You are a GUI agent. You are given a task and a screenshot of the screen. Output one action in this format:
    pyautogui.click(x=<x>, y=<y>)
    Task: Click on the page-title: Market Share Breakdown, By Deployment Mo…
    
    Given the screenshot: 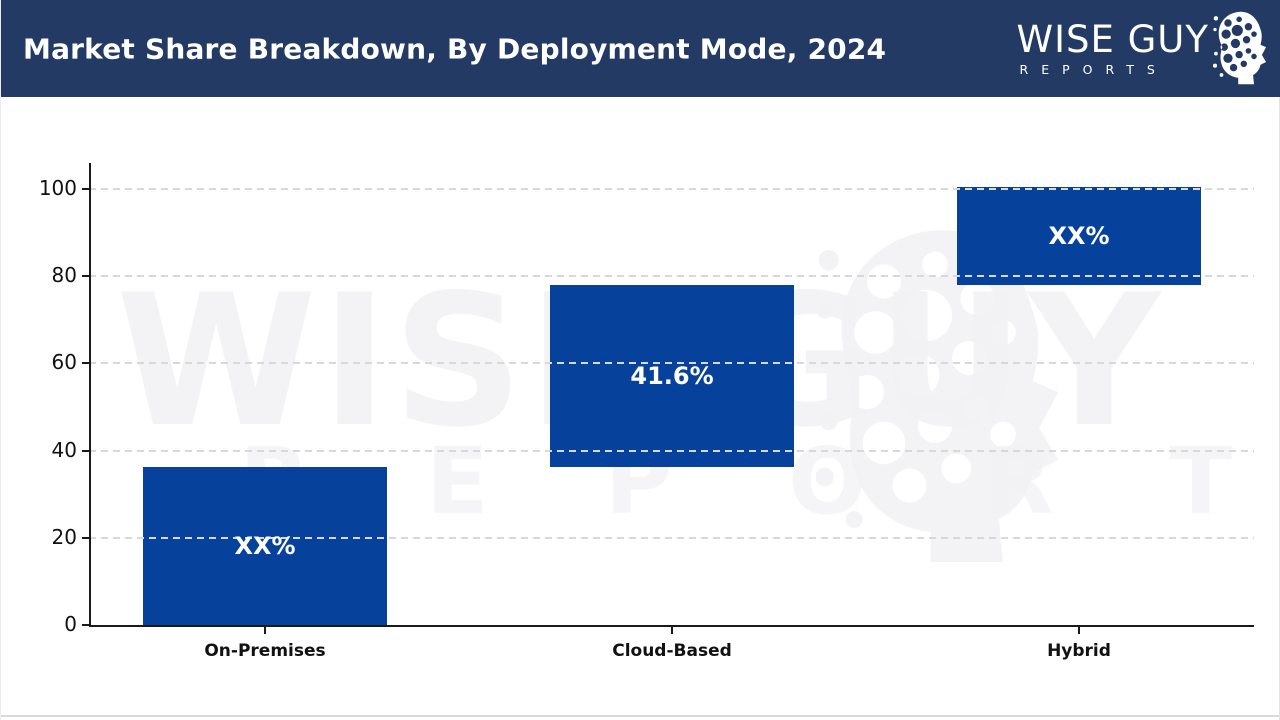 What is the action you would take?
    pyautogui.click(x=455, y=48)
    